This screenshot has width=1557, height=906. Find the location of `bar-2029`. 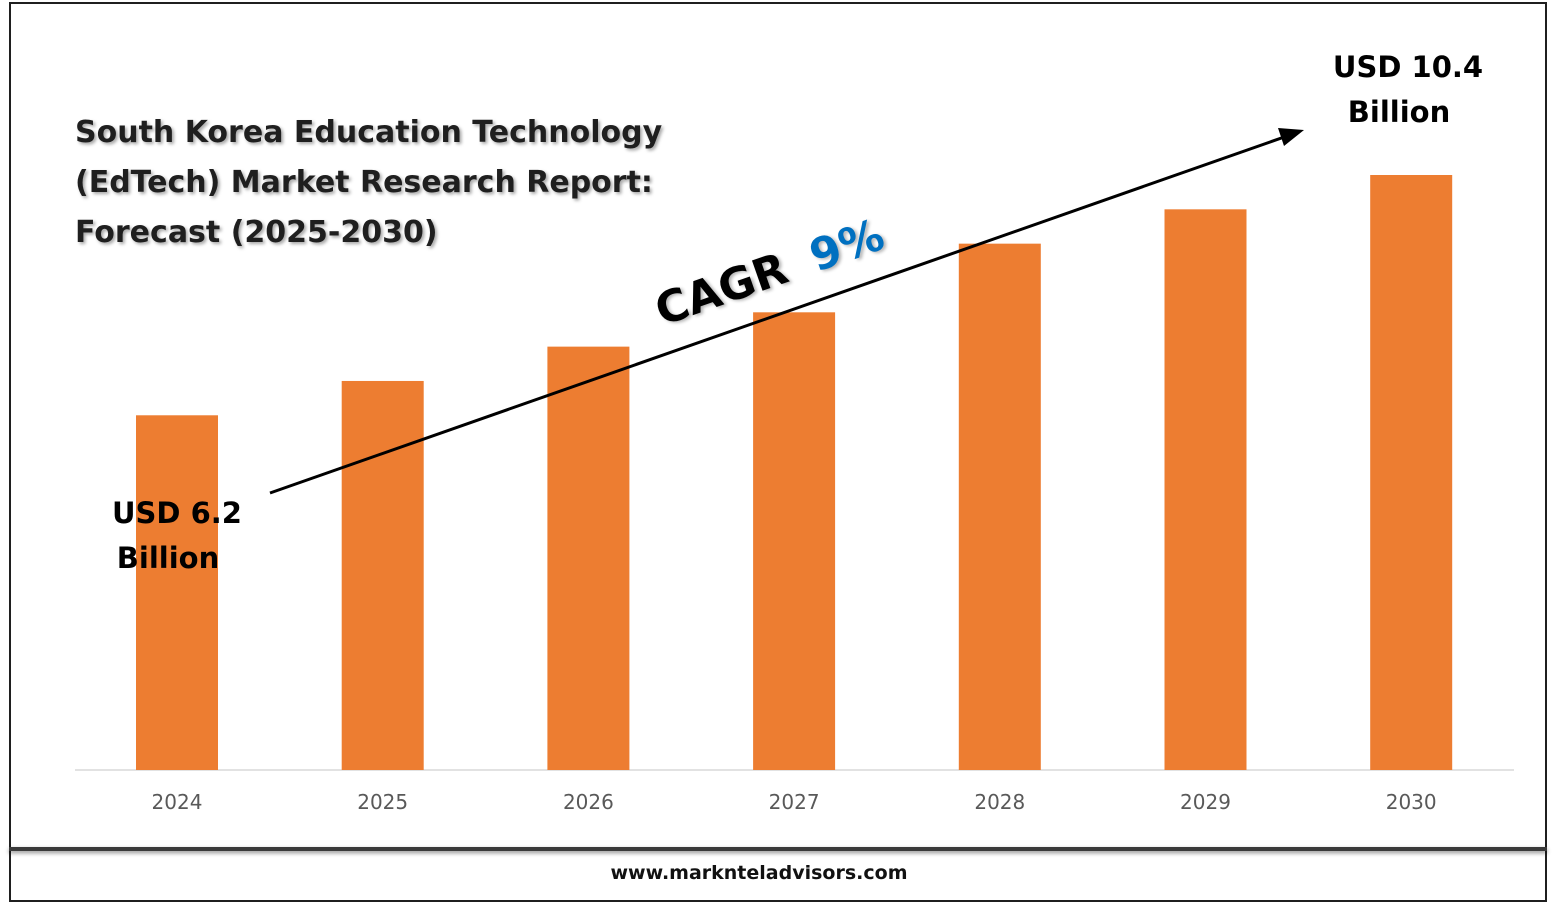

bar-2029 is located at coordinates (1205, 490).